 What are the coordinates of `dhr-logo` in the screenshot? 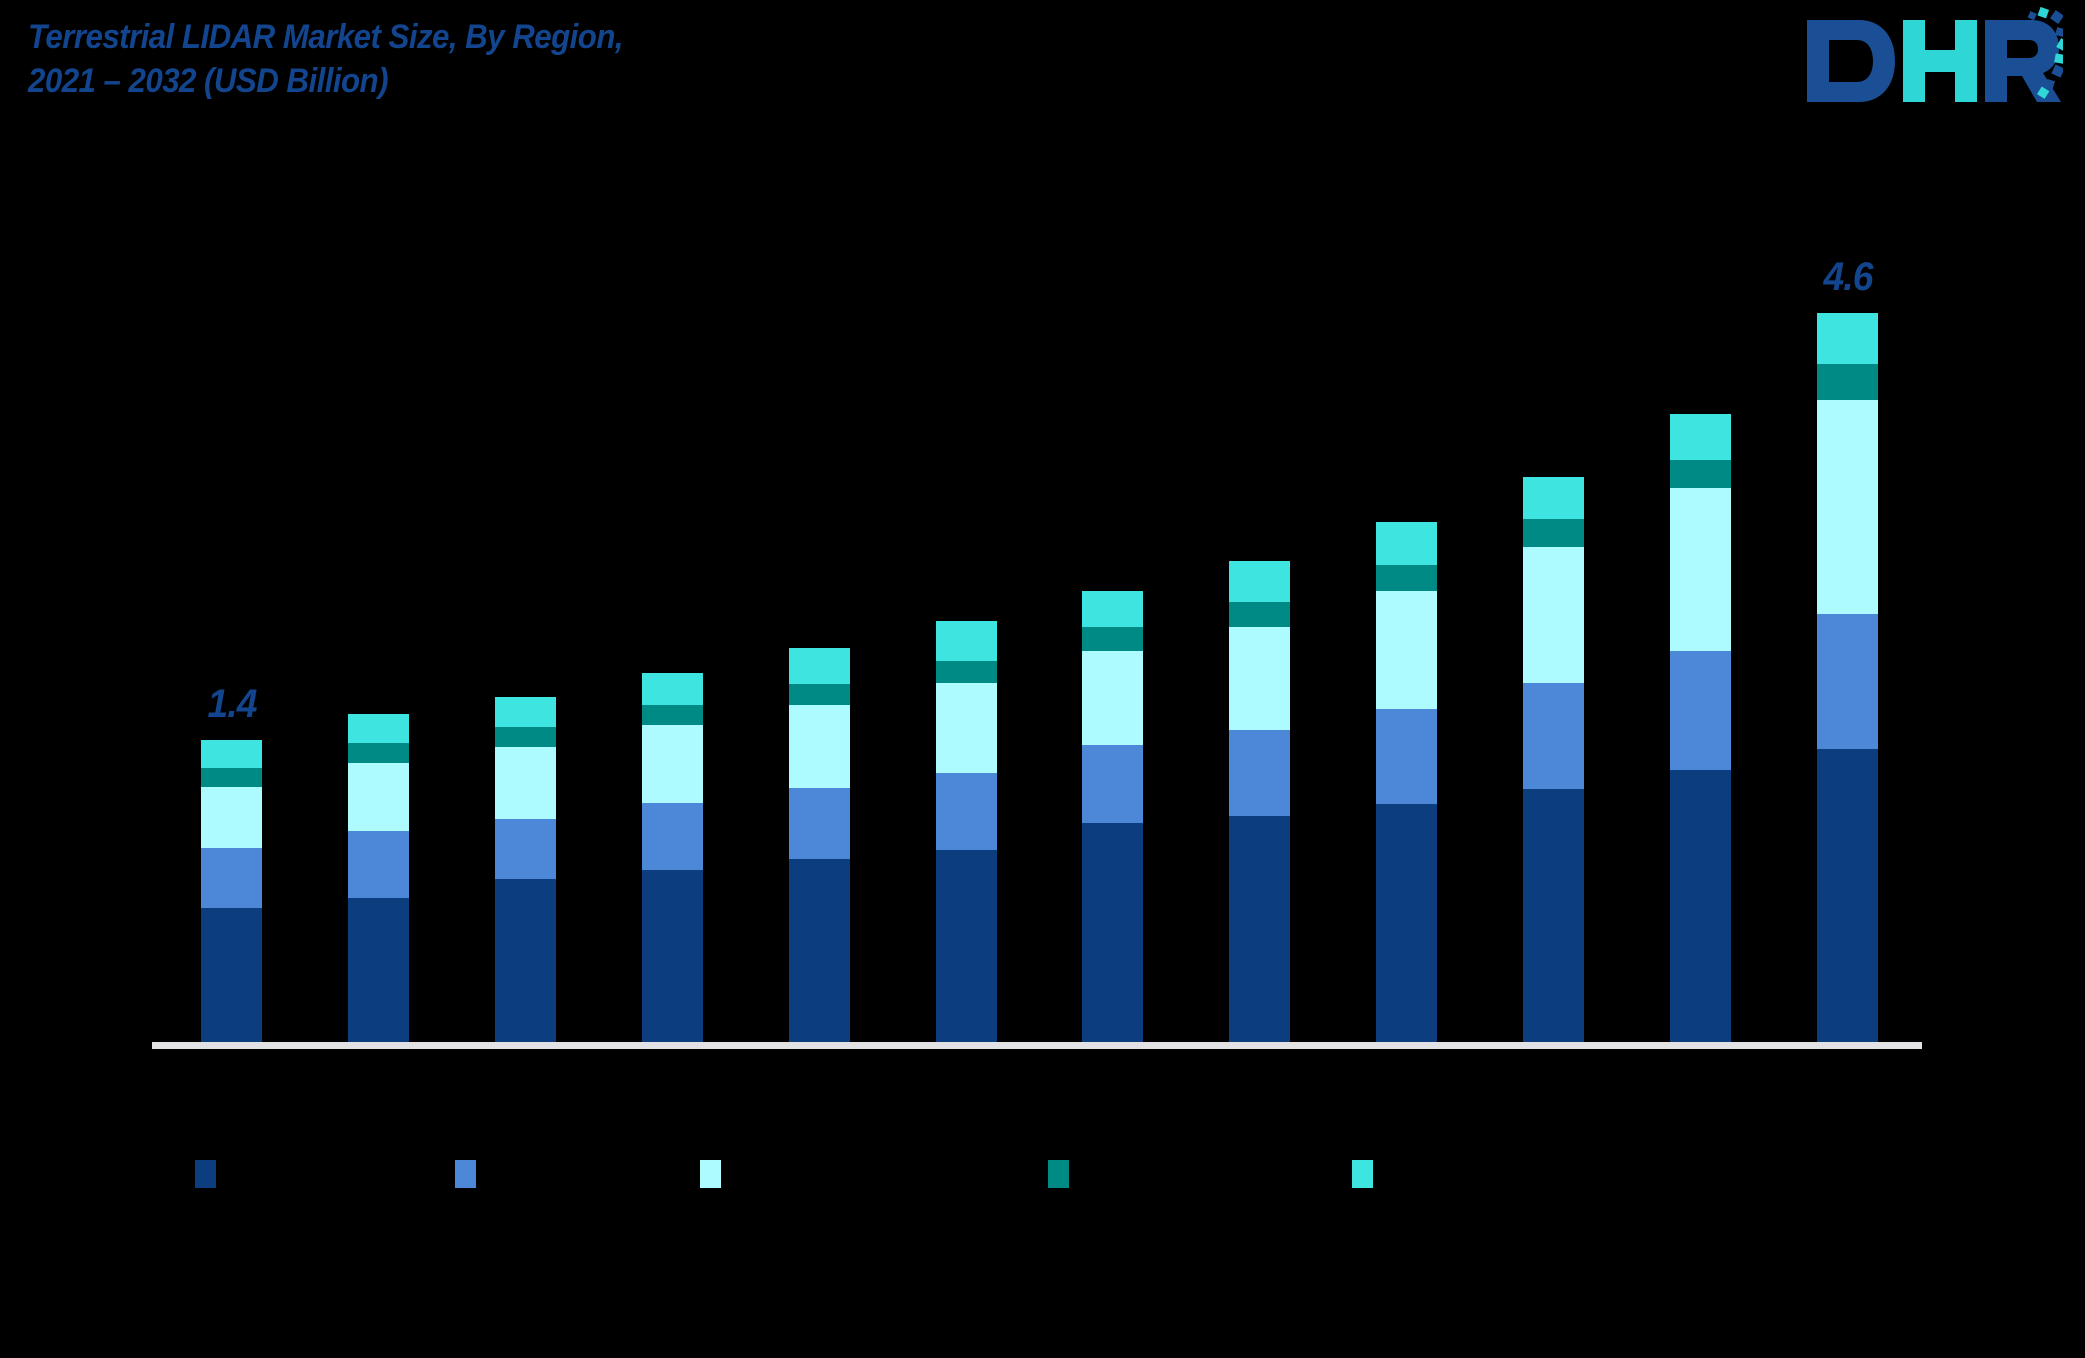 It's located at (1936, 61).